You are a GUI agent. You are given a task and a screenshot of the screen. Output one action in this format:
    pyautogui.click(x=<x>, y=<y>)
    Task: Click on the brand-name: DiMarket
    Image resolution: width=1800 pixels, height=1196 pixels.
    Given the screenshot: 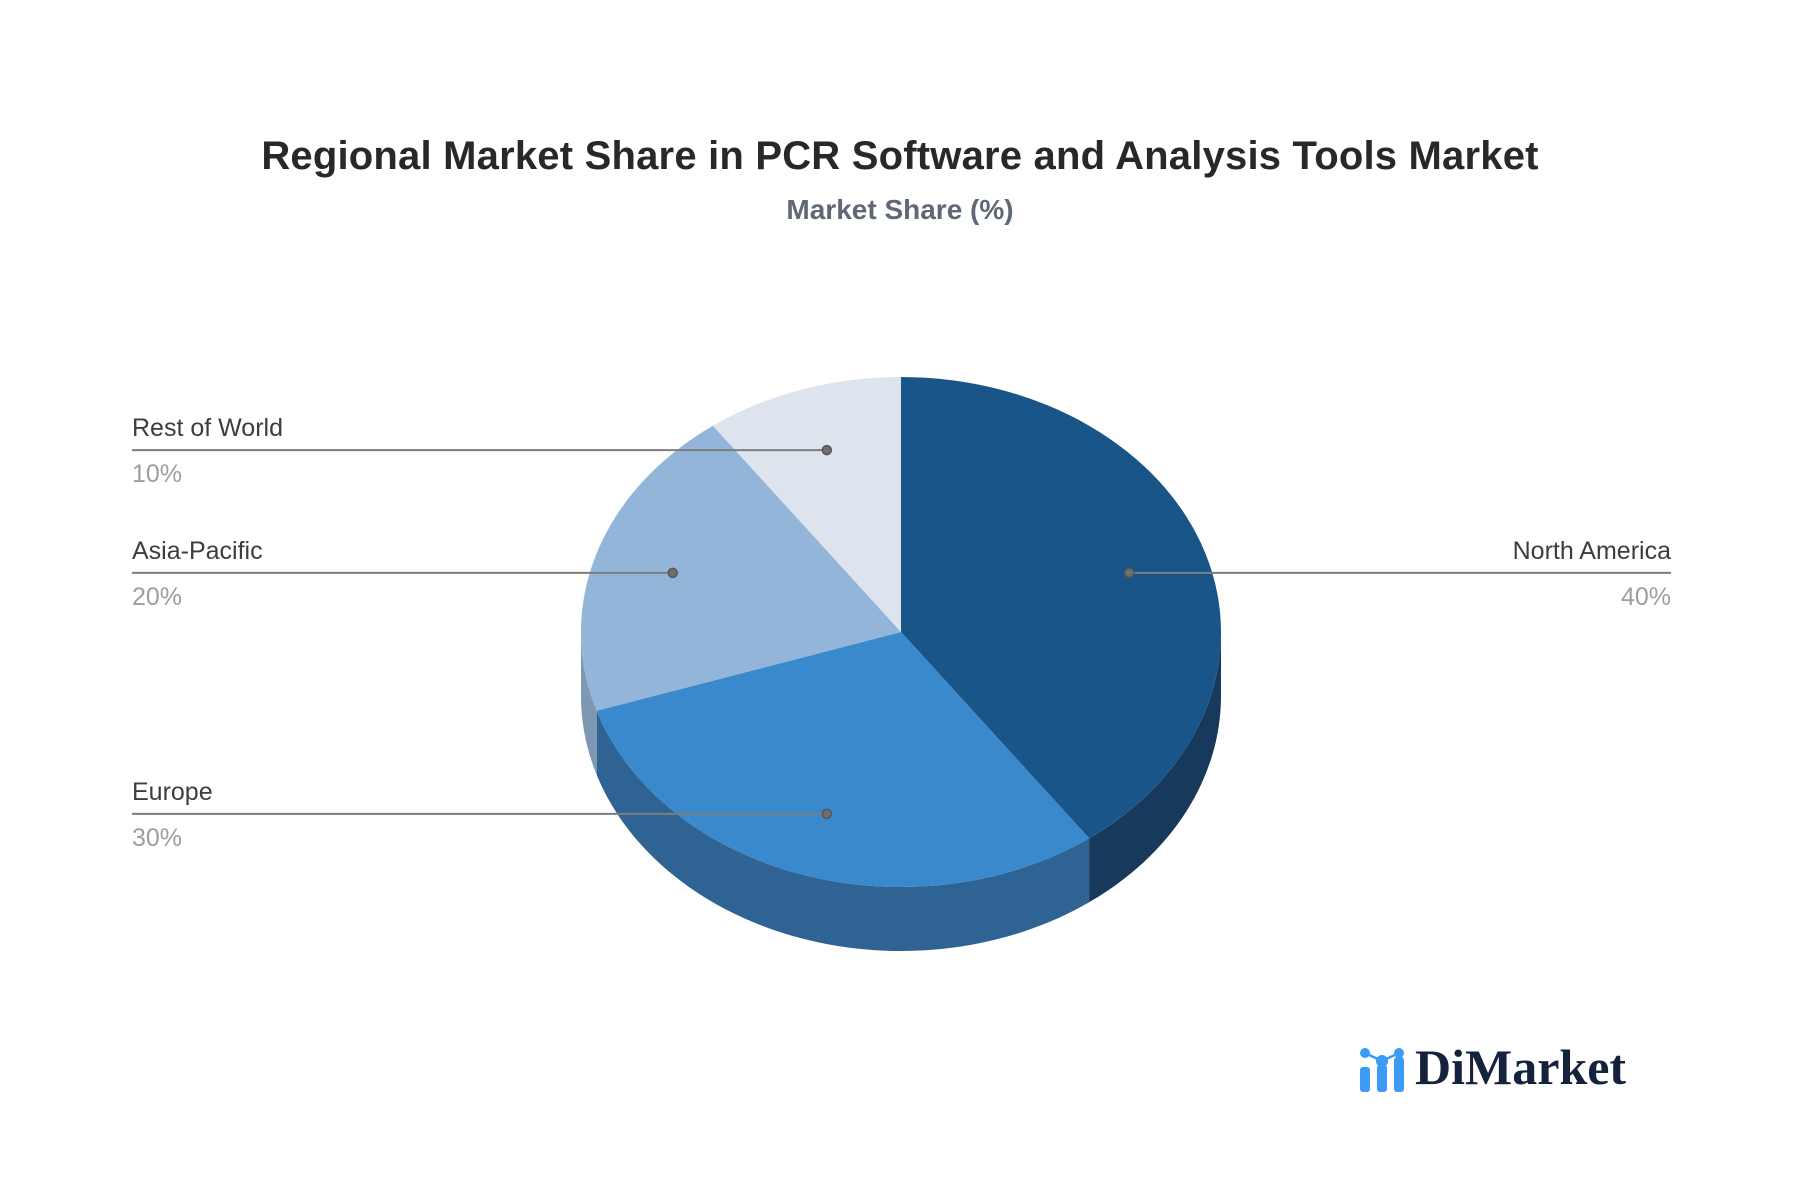 What is the action you would take?
    pyautogui.click(x=1521, y=1067)
    